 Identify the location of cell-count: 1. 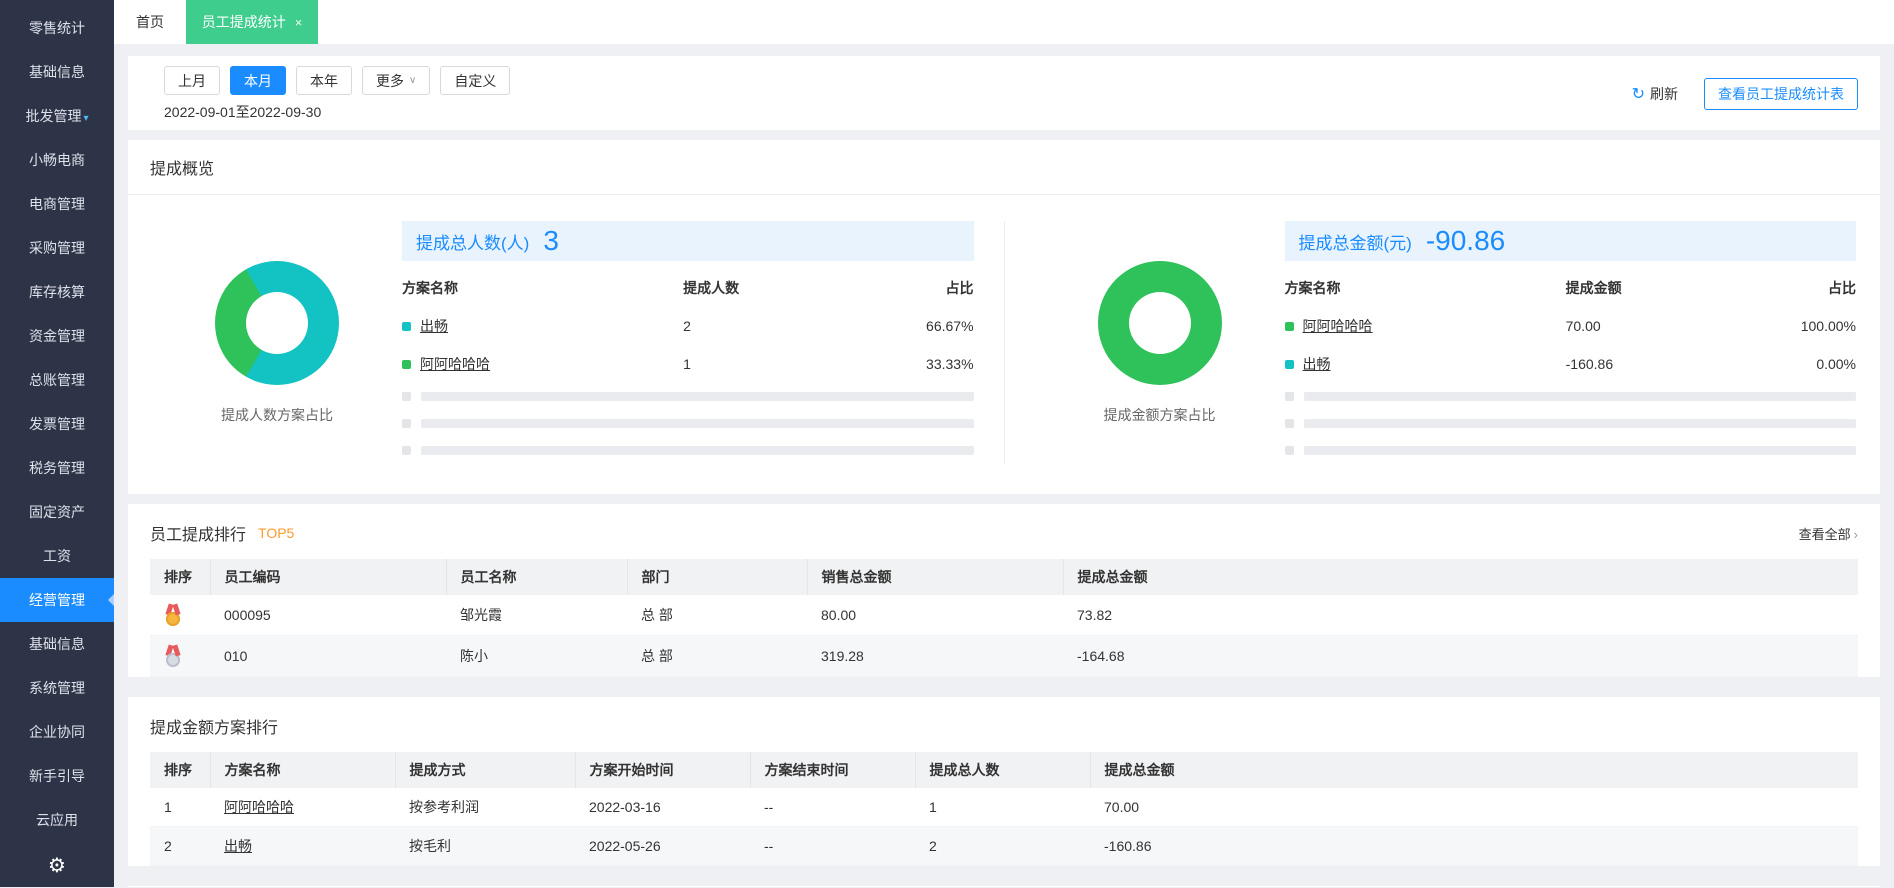
(687, 364).